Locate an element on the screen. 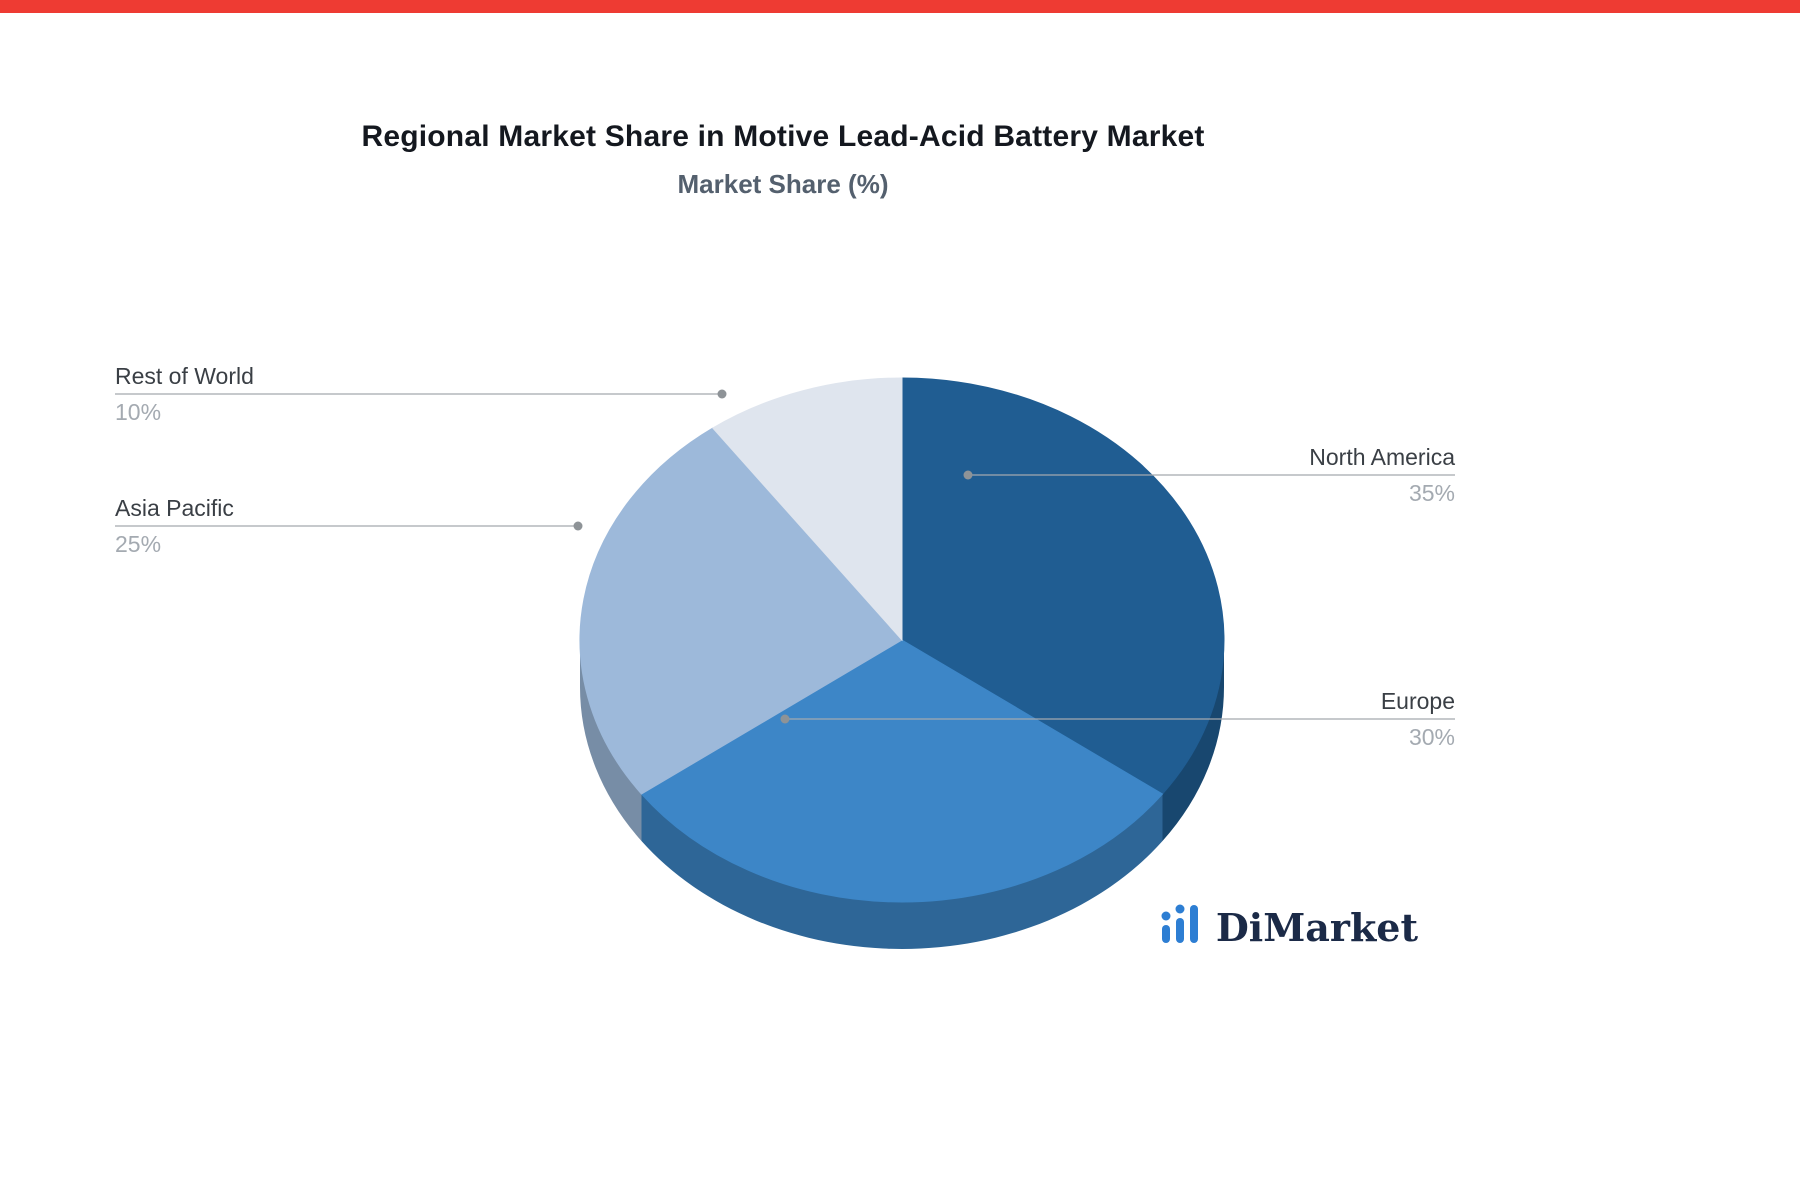 The image size is (1800, 1196). pie-slice-north-america is located at coordinates (1063, 586).